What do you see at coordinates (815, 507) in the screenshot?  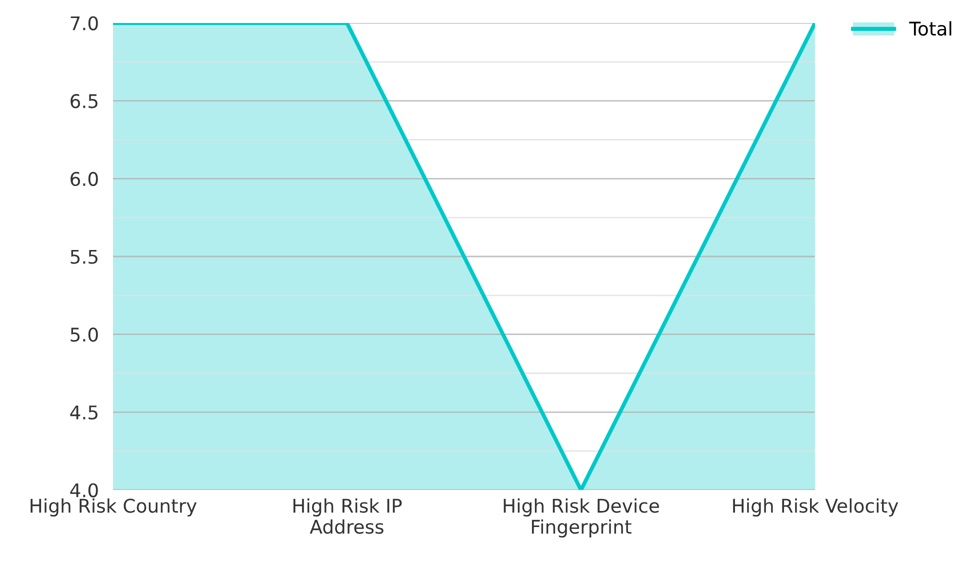 I see `x-tick-label: High Risk Velocity` at bounding box center [815, 507].